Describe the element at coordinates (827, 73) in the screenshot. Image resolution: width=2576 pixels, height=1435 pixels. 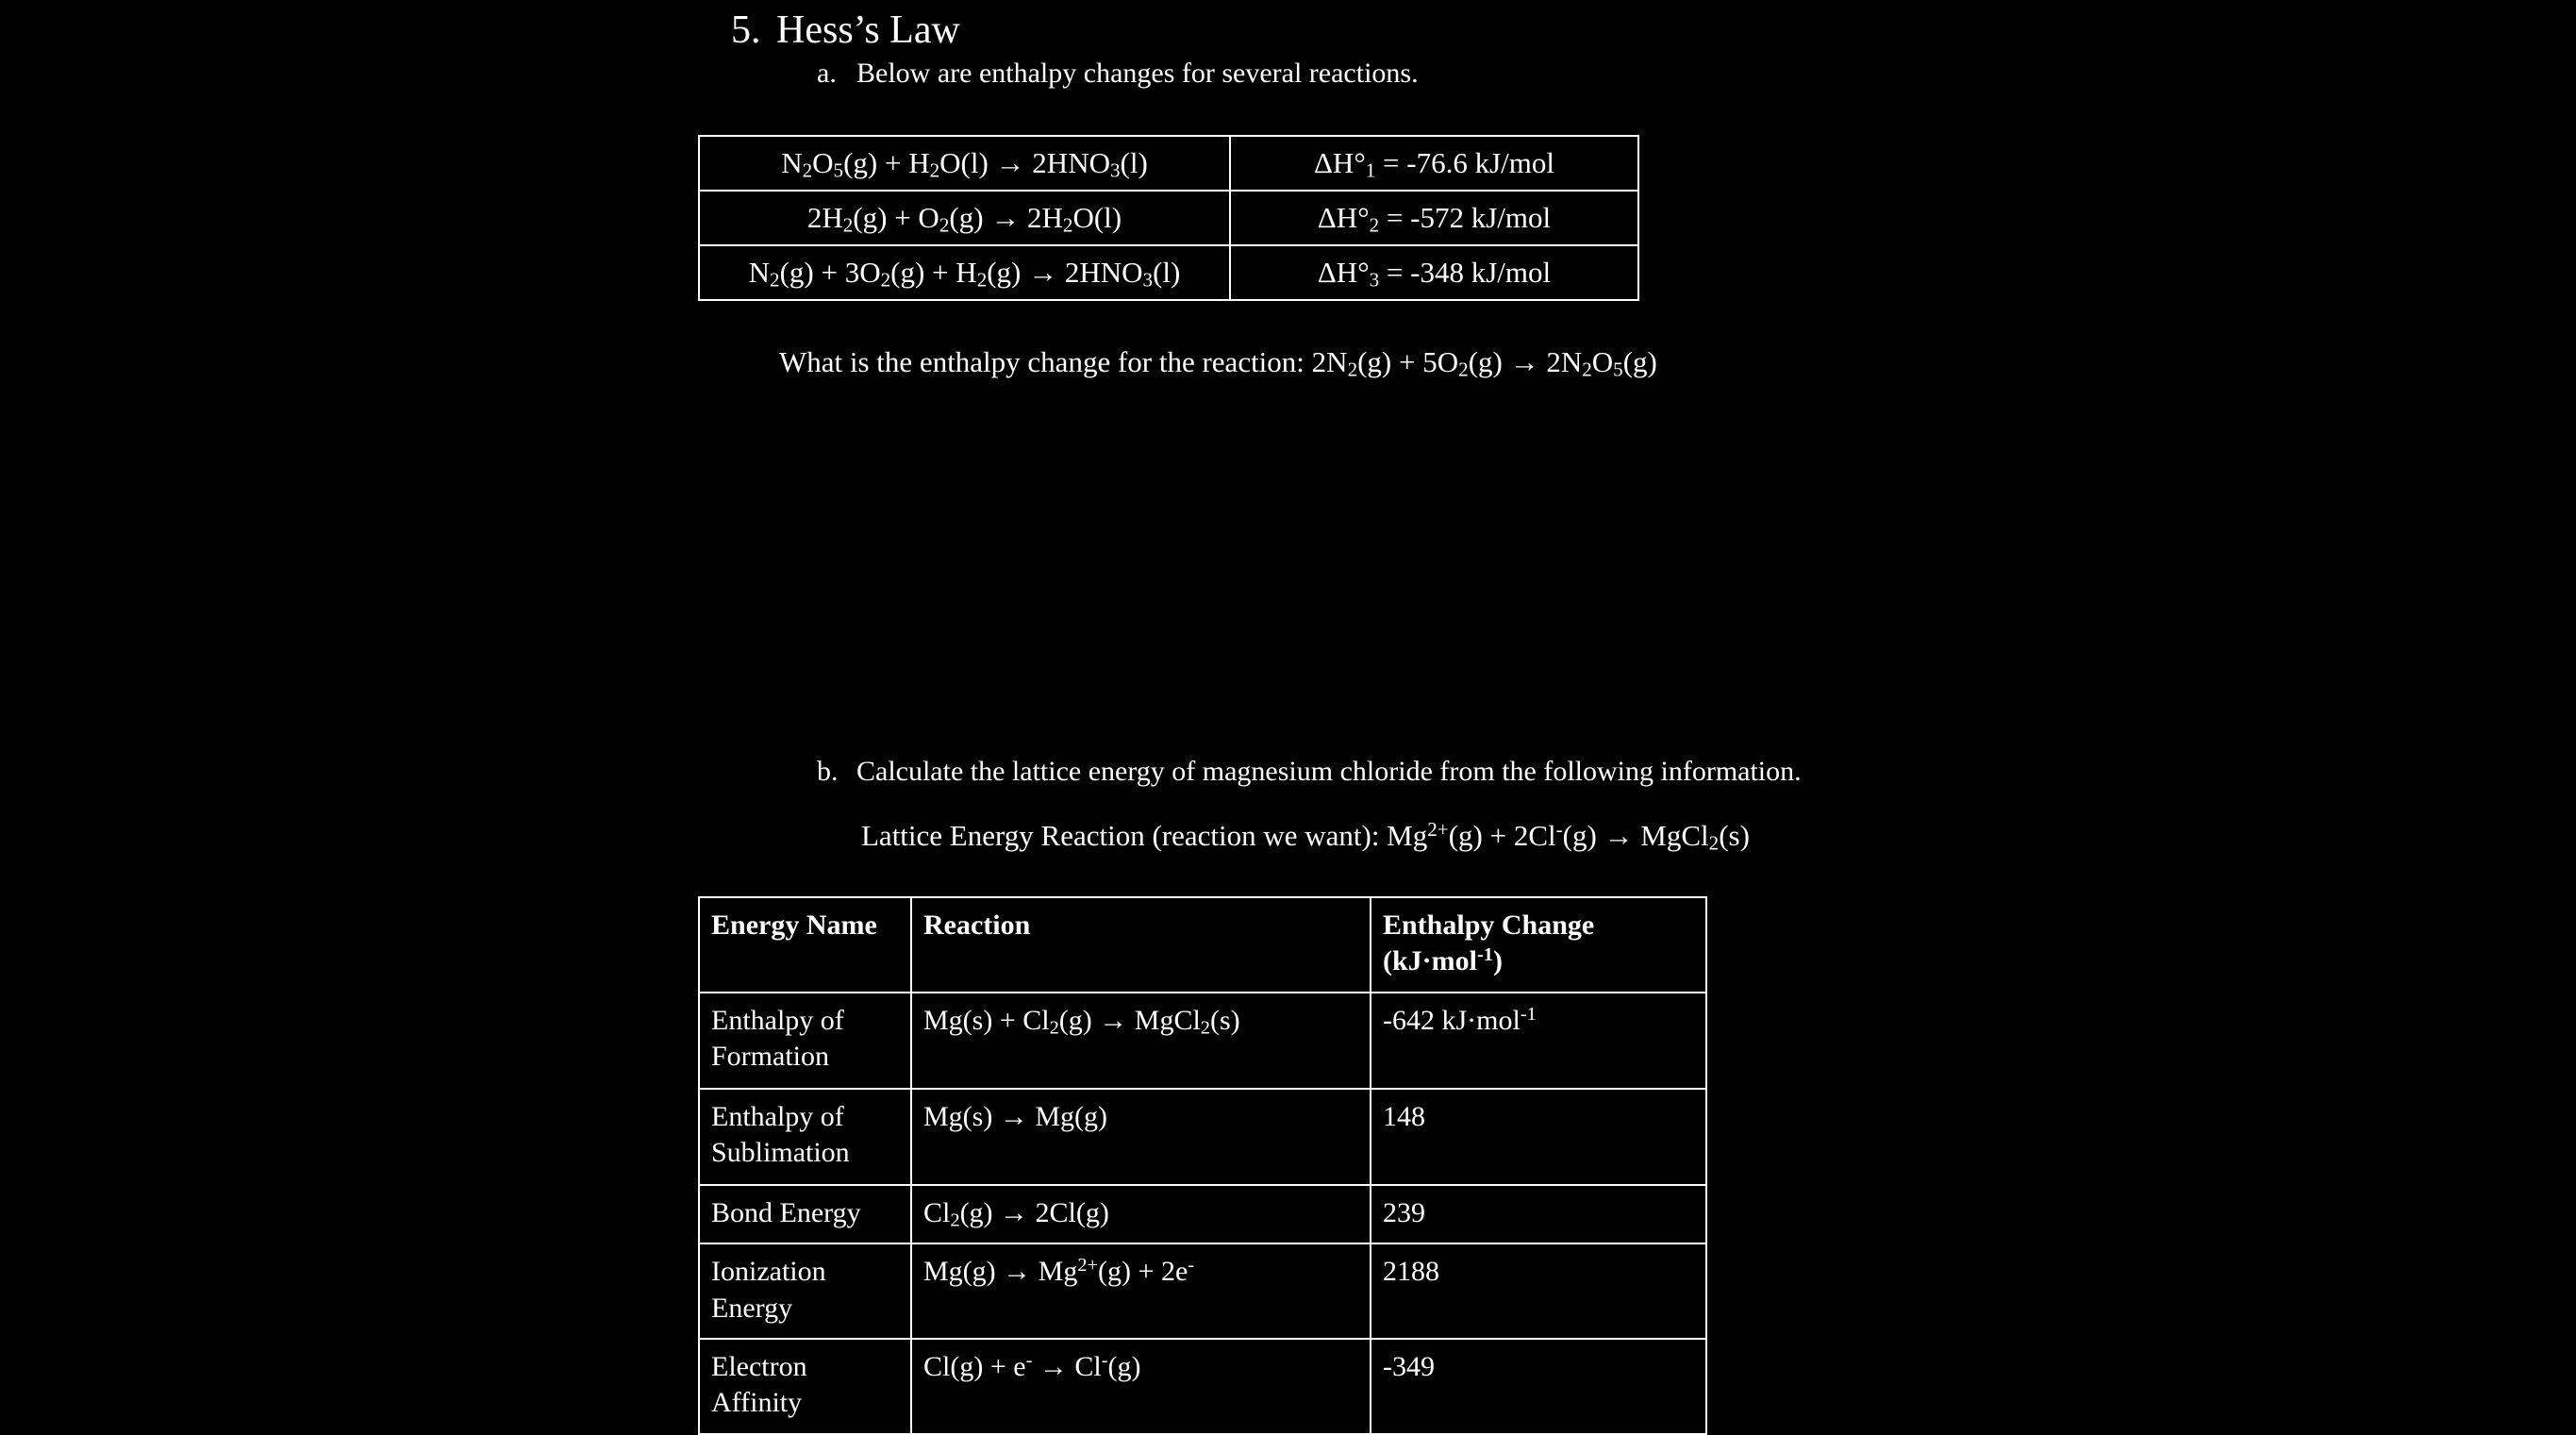
I see `part-a-letter: a.` at that location.